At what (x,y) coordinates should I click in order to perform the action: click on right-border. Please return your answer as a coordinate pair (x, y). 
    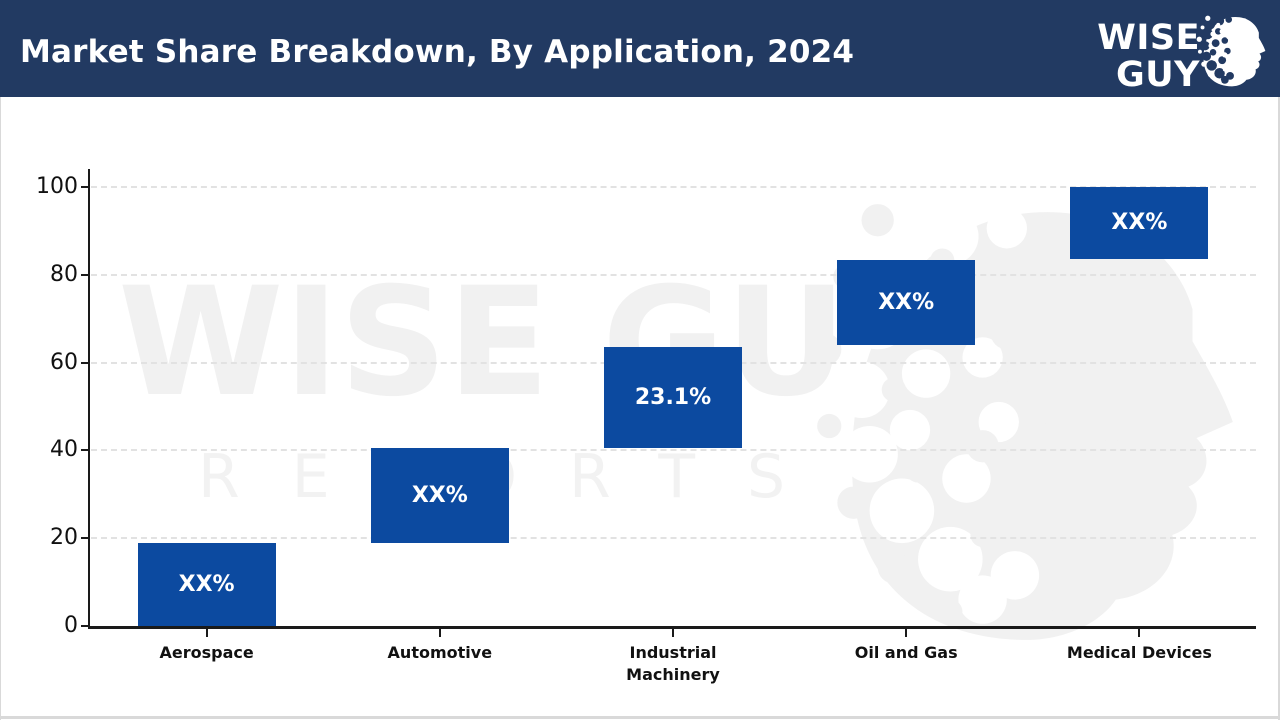
    Looking at the image, I should click on (1279, 408).